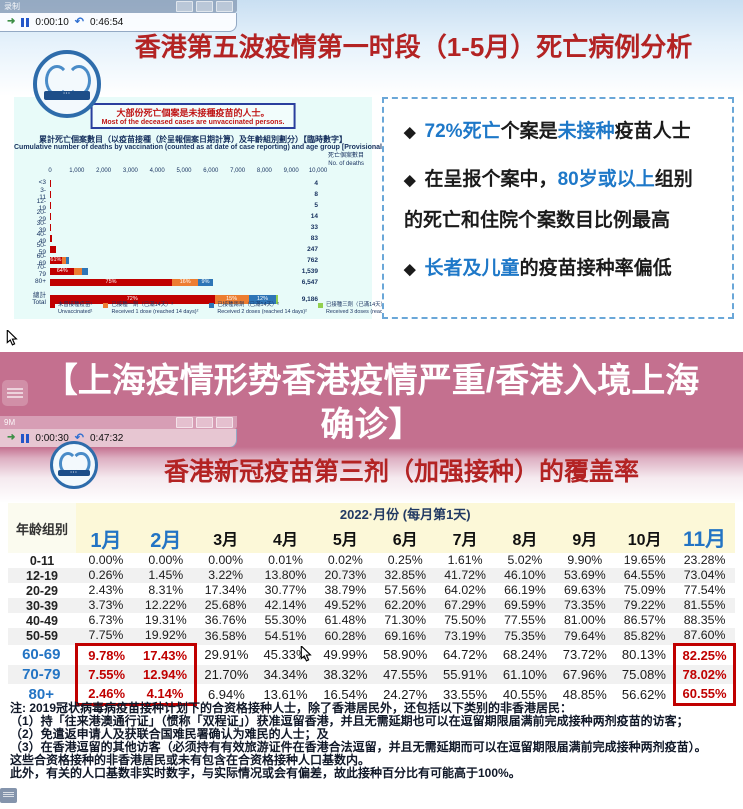  What do you see at coordinates (42, 193) in the screenshot?
I see `age-group-label: 3-11` at bounding box center [42, 193].